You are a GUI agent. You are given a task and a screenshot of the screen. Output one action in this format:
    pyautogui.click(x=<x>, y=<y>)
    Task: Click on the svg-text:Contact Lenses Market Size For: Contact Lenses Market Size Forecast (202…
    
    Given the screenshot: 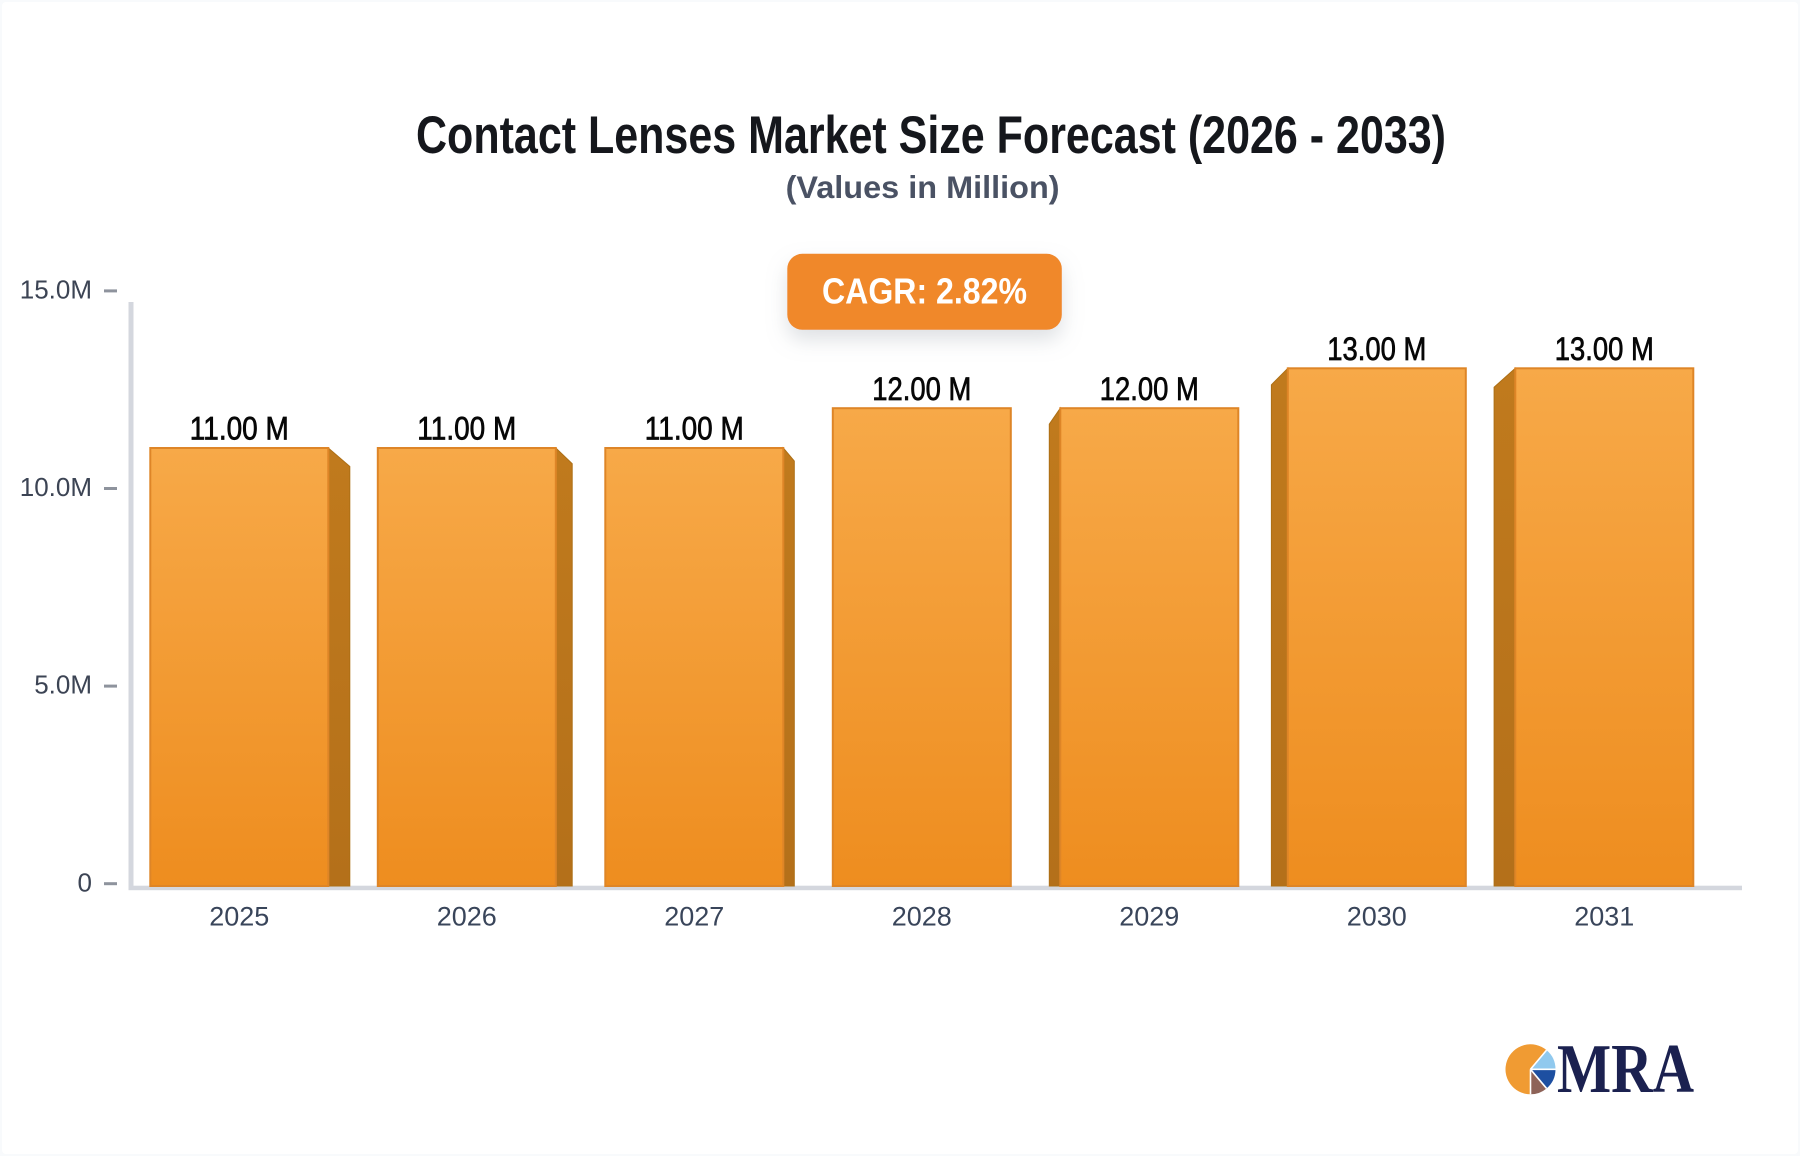 What is the action you would take?
    pyautogui.click(x=931, y=135)
    